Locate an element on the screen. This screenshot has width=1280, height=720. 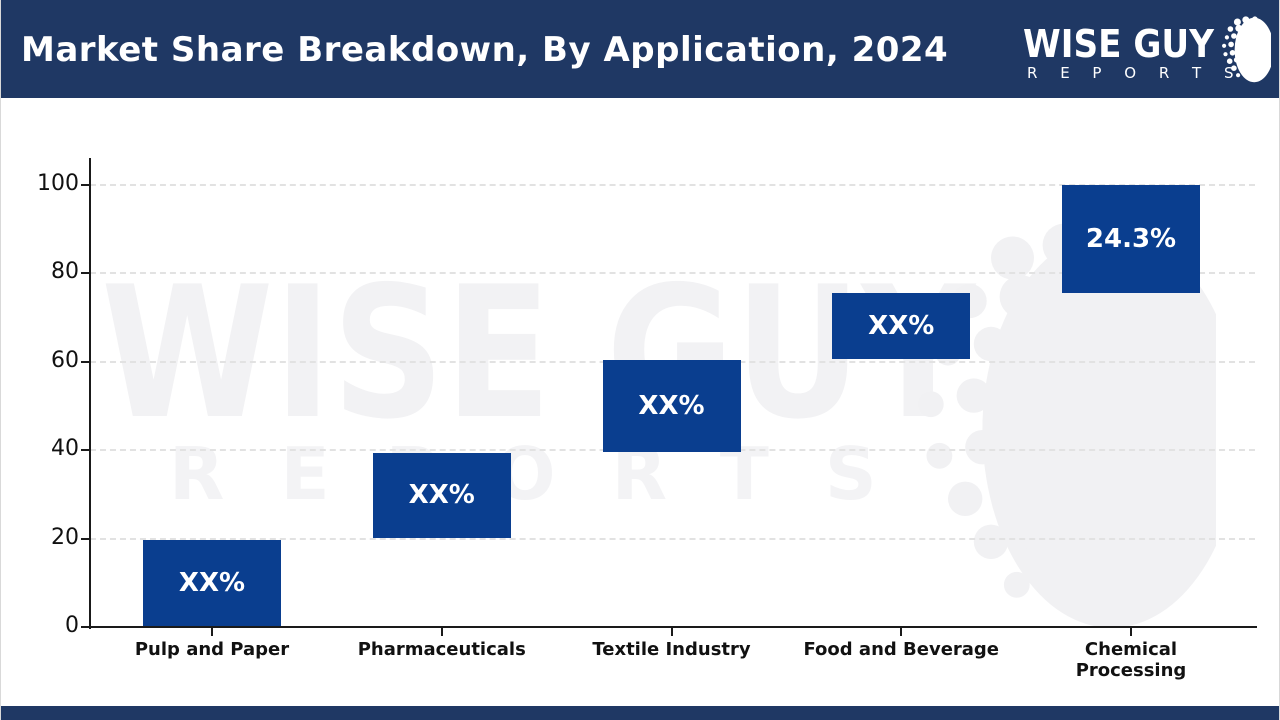
x-tick-label: Chemical Processing is located at coordinates (1131, 660).